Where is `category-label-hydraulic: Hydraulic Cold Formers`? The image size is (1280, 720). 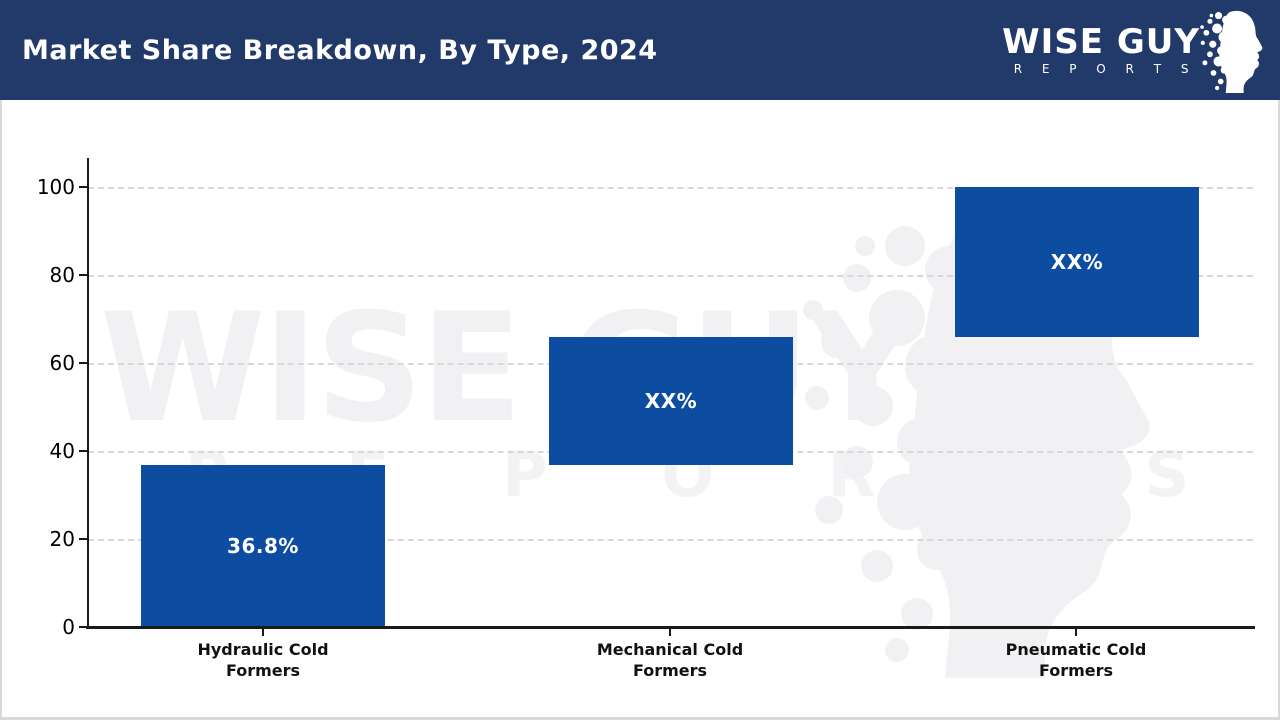 category-label-hydraulic: Hydraulic Cold Formers is located at coordinates (263, 660).